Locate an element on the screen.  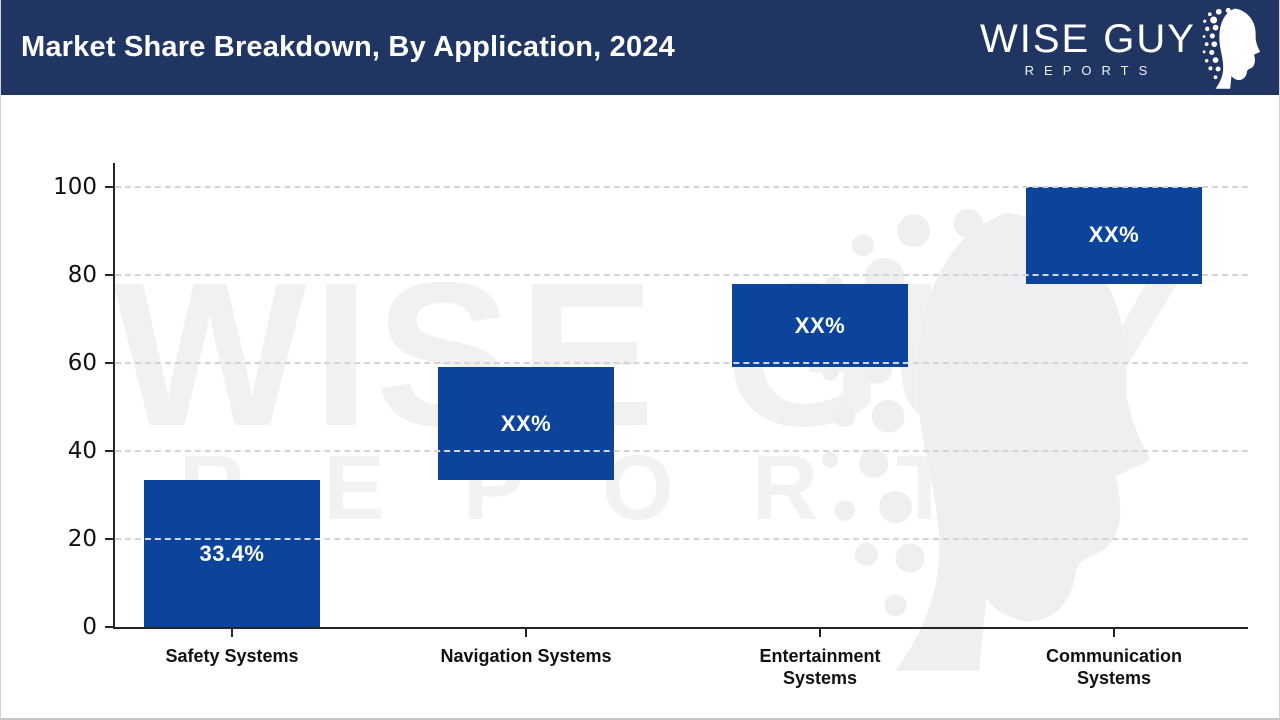
bar-navigation-systems: XX% is located at coordinates (526, 424).